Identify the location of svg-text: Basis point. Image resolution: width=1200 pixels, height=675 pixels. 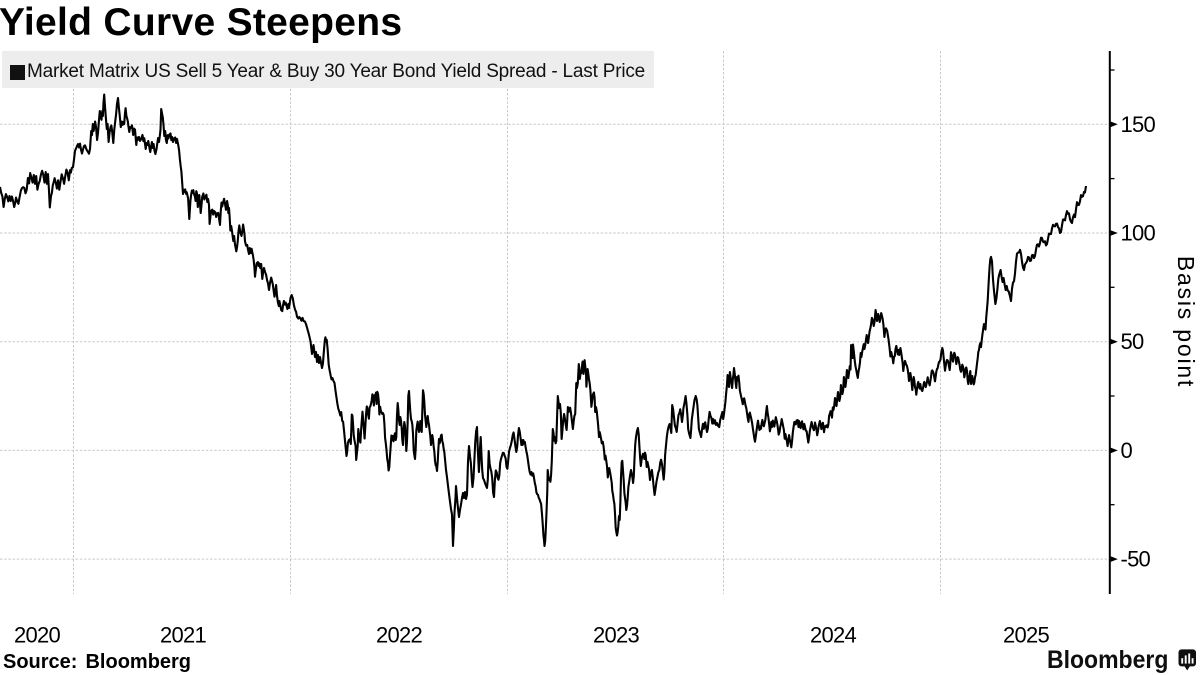
(1186, 322).